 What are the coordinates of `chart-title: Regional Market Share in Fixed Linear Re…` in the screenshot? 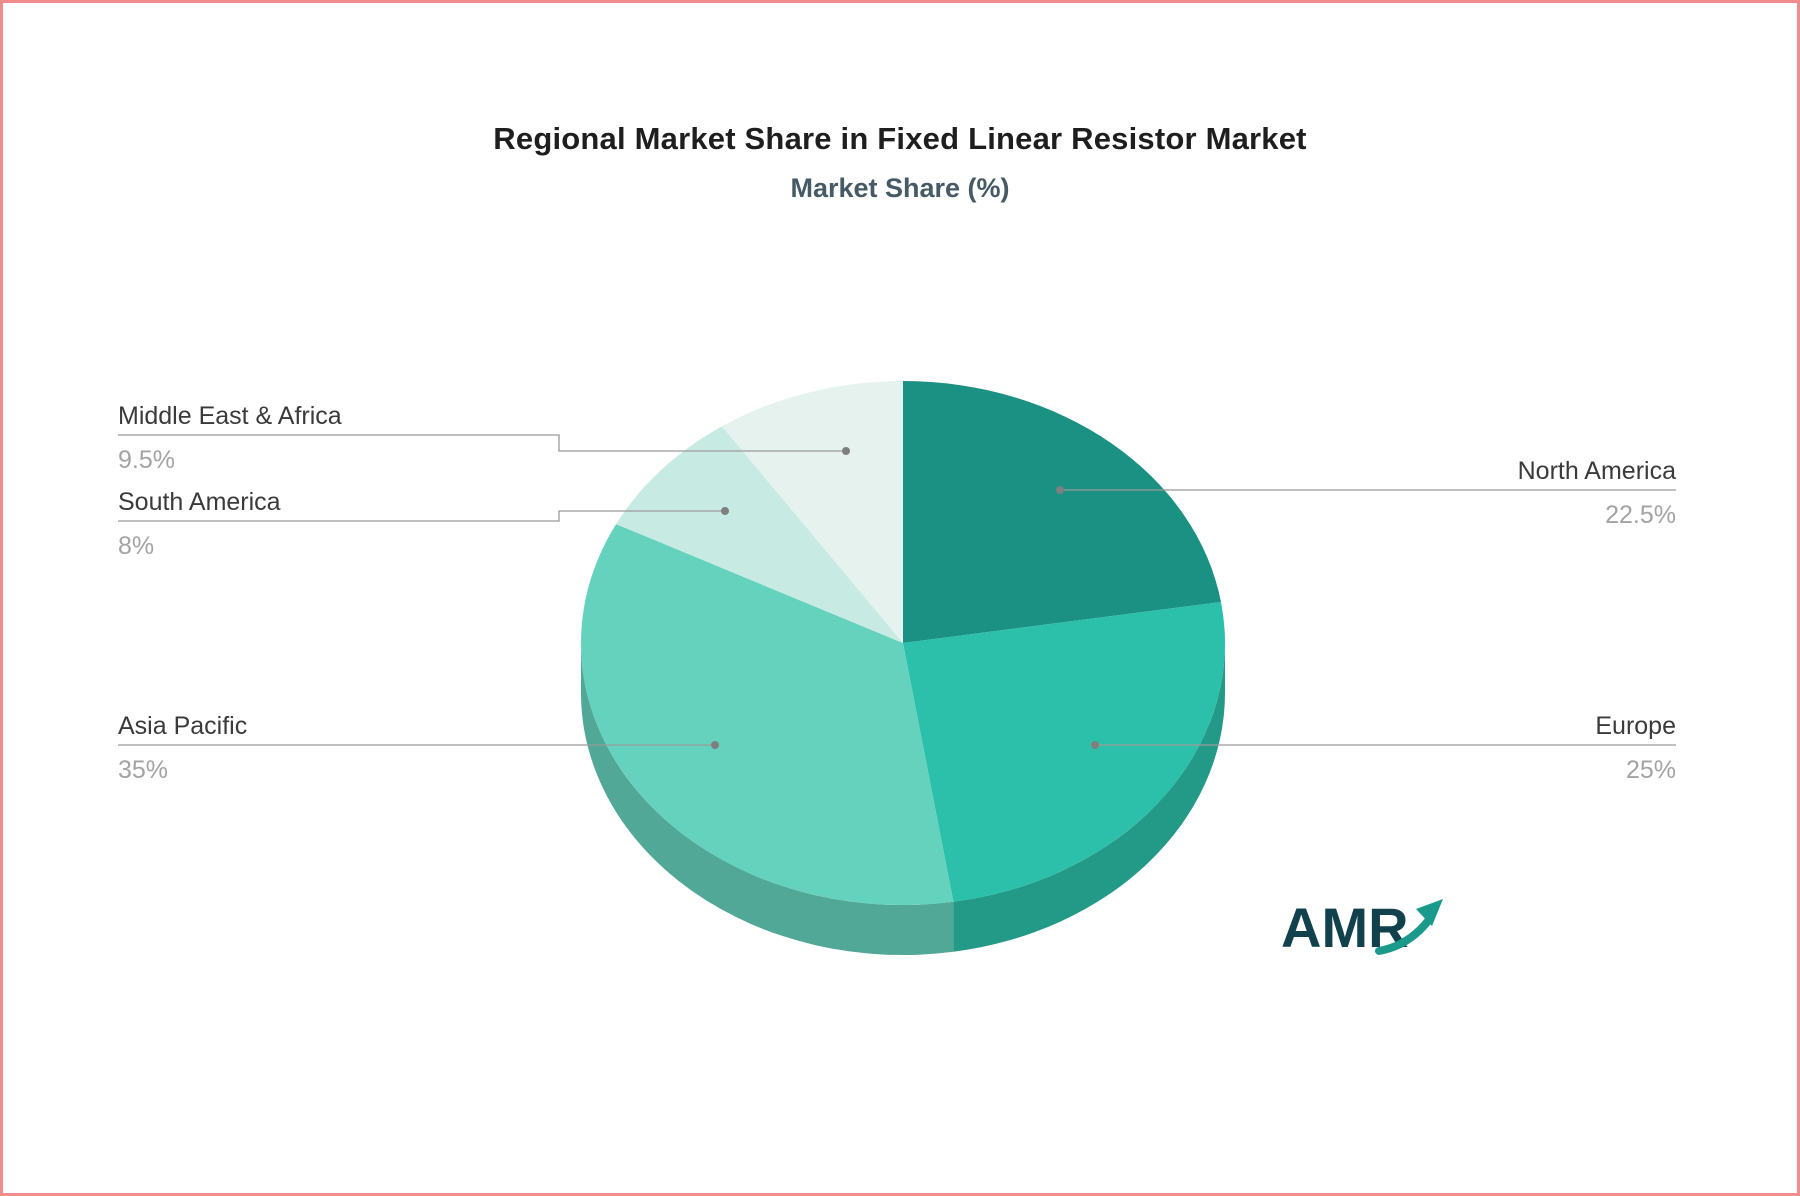 It's located at (900, 138).